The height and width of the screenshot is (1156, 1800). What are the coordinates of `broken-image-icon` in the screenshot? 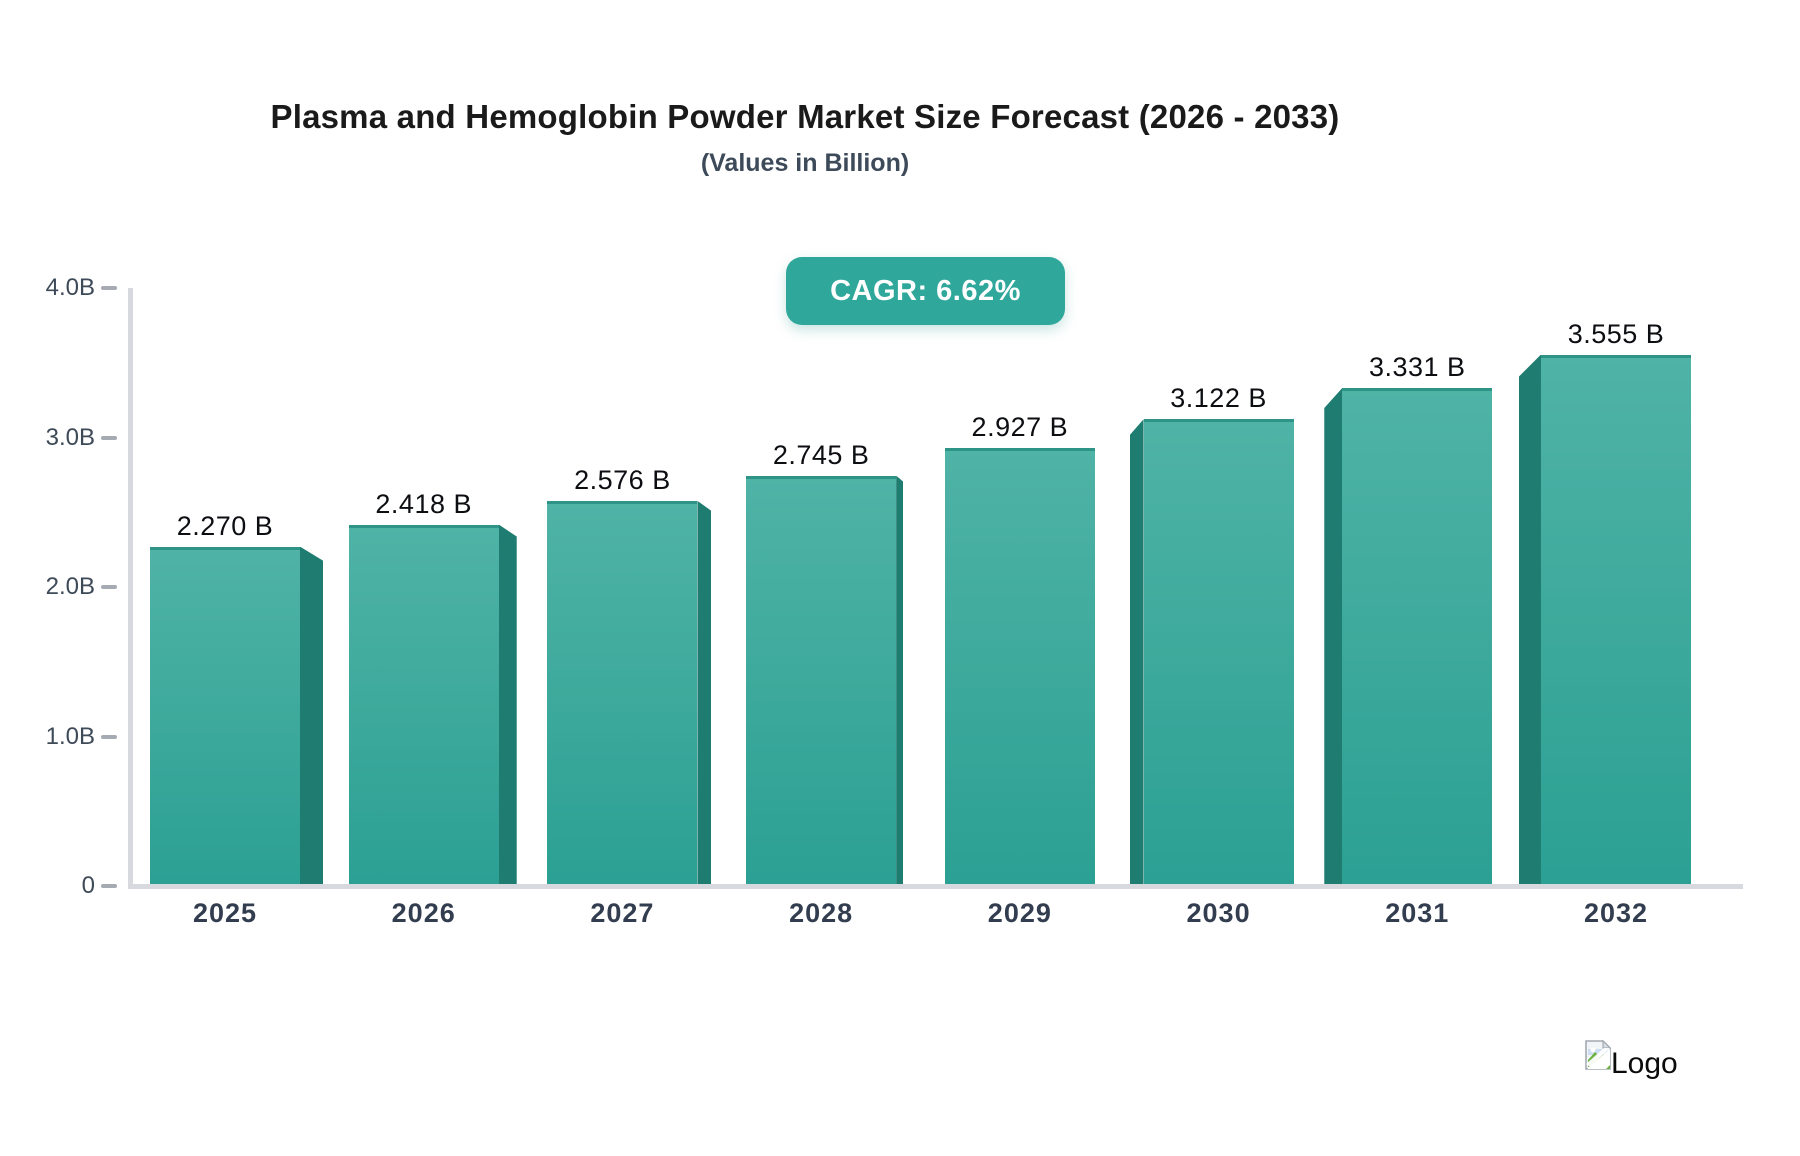 It's located at (1598, 1057).